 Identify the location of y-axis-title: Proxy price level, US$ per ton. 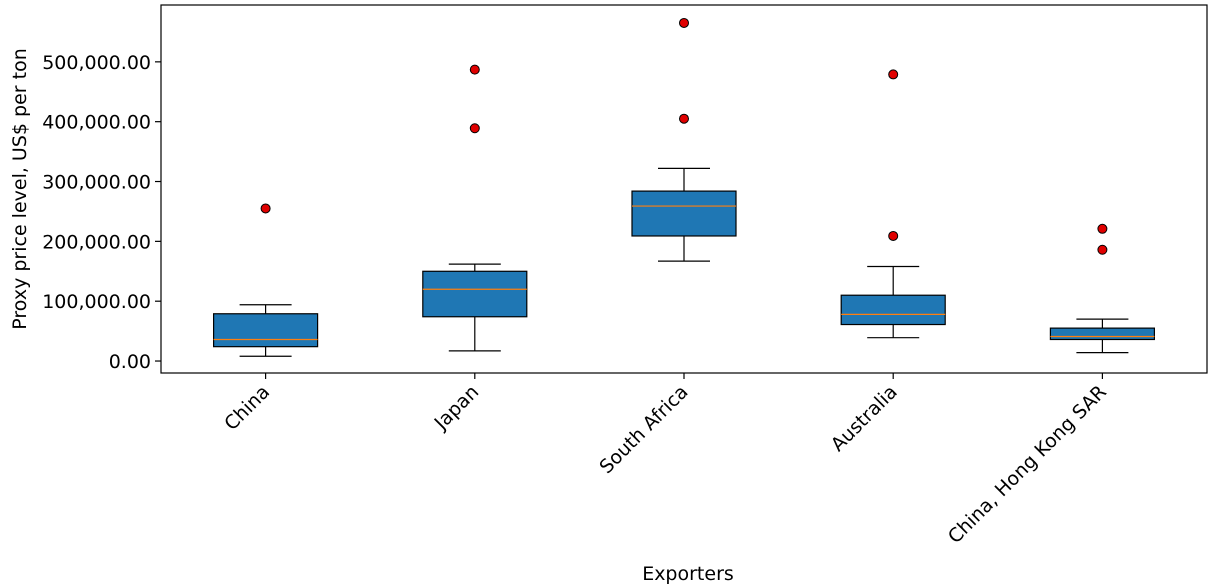
(20, 188).